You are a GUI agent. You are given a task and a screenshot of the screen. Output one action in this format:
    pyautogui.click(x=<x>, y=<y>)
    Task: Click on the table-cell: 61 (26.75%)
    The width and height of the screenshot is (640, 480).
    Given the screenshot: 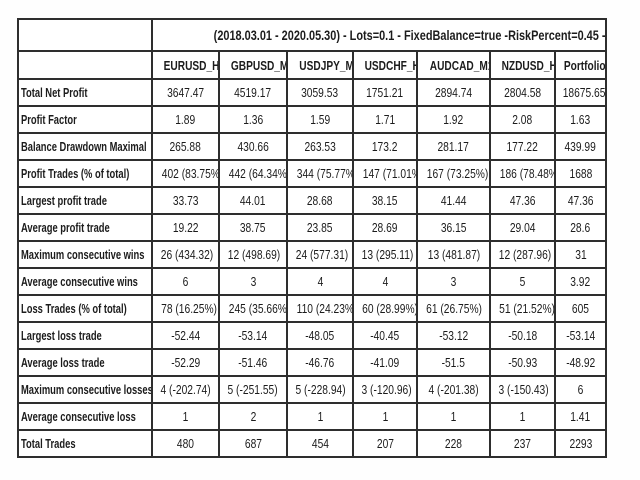 What is the action you would take?
    pyautogui.click(x=453, y=308)
    